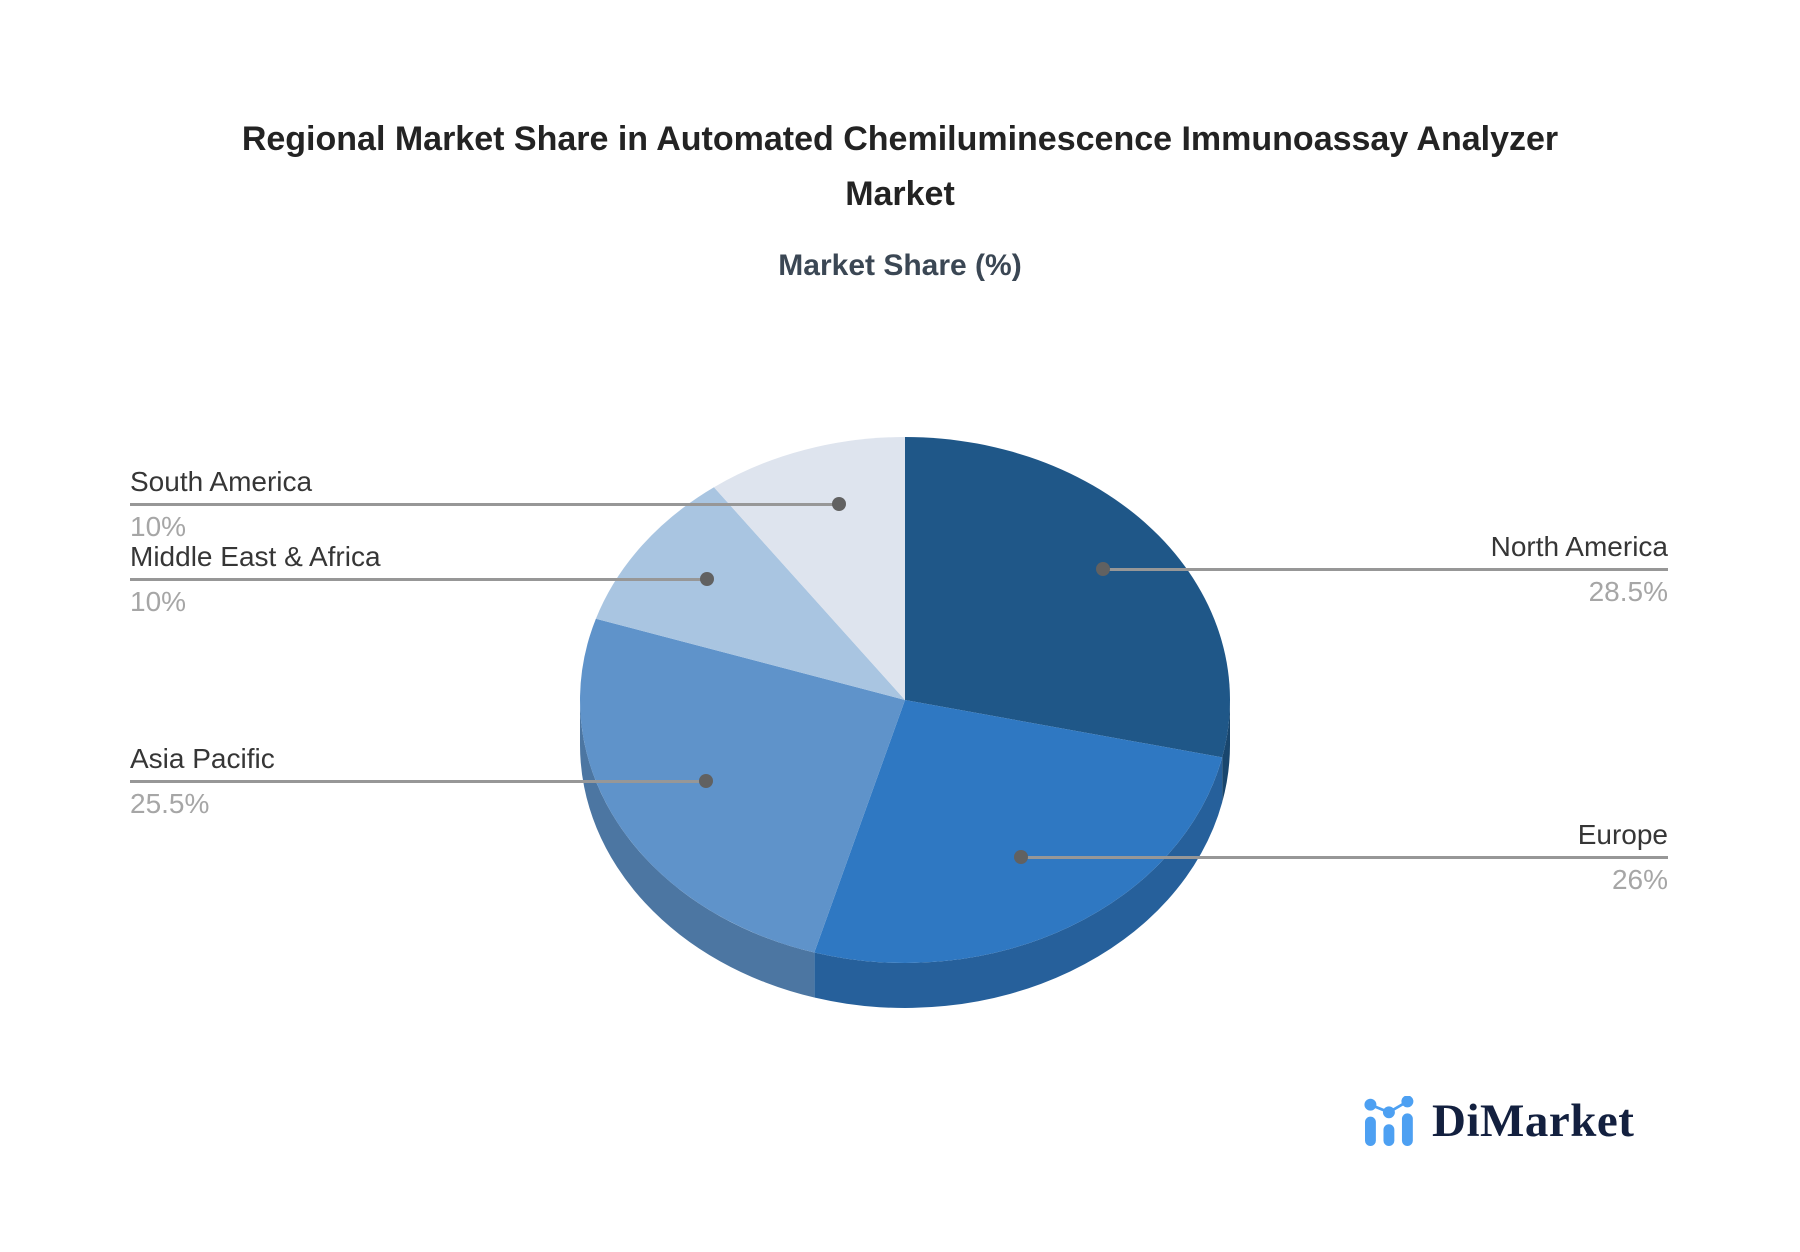 Image resolution: width=1800 pixels, height=1252 pixels. I want to click on callout-value: 26%, so click(1639, 879).